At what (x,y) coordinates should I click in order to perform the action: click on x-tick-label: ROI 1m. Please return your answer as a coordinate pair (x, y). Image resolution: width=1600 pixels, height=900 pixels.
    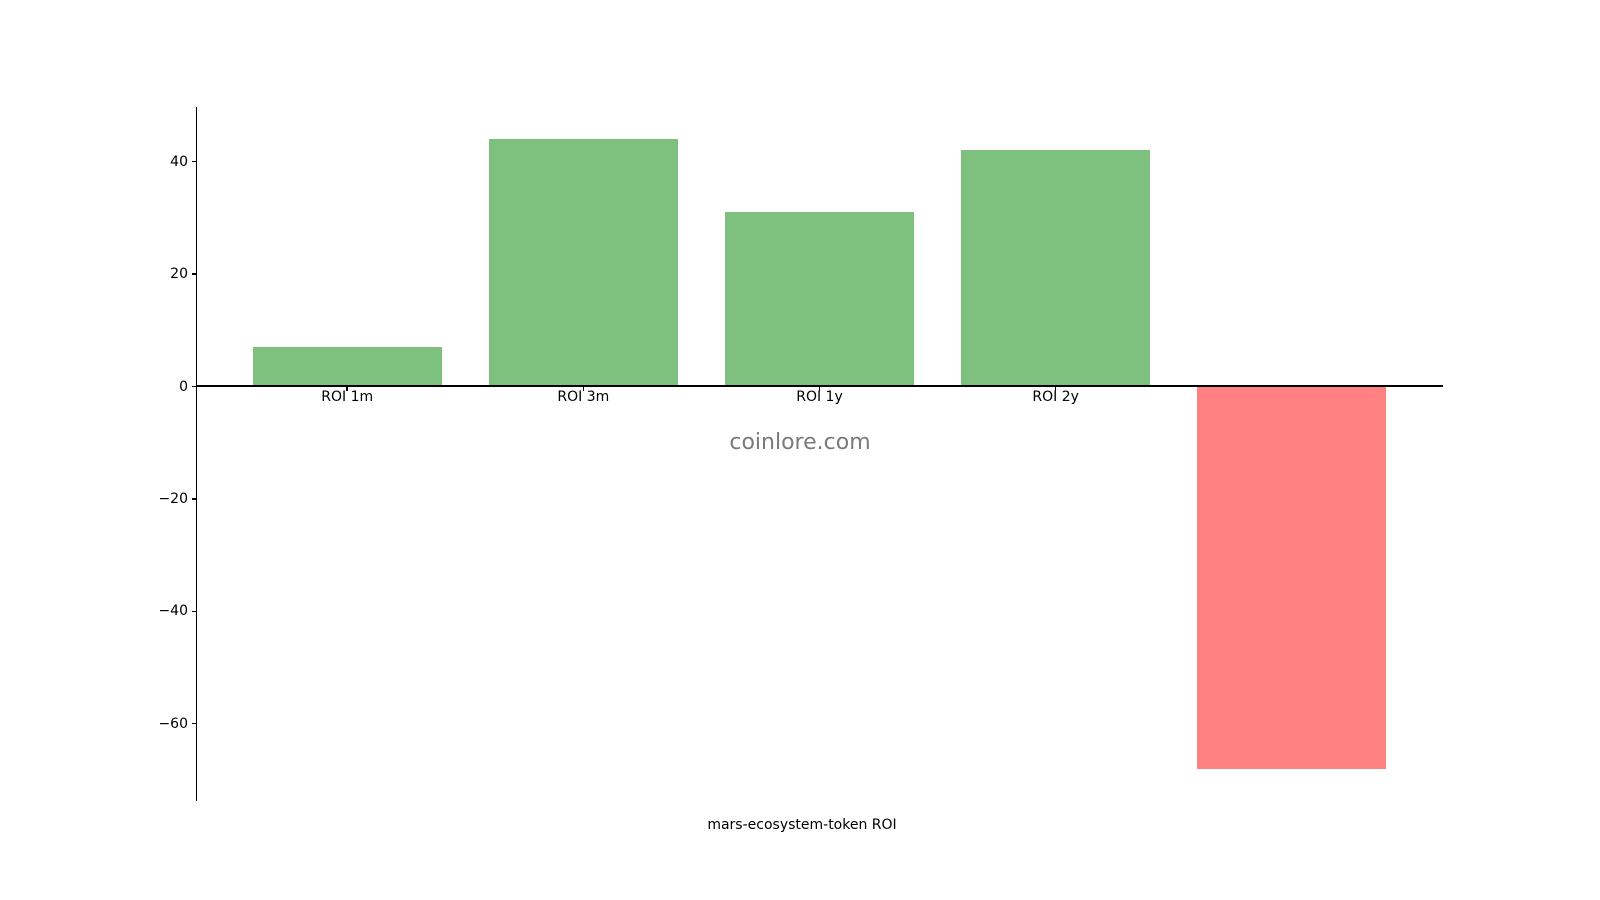
    Looking at the image, I should click on (347, 397).